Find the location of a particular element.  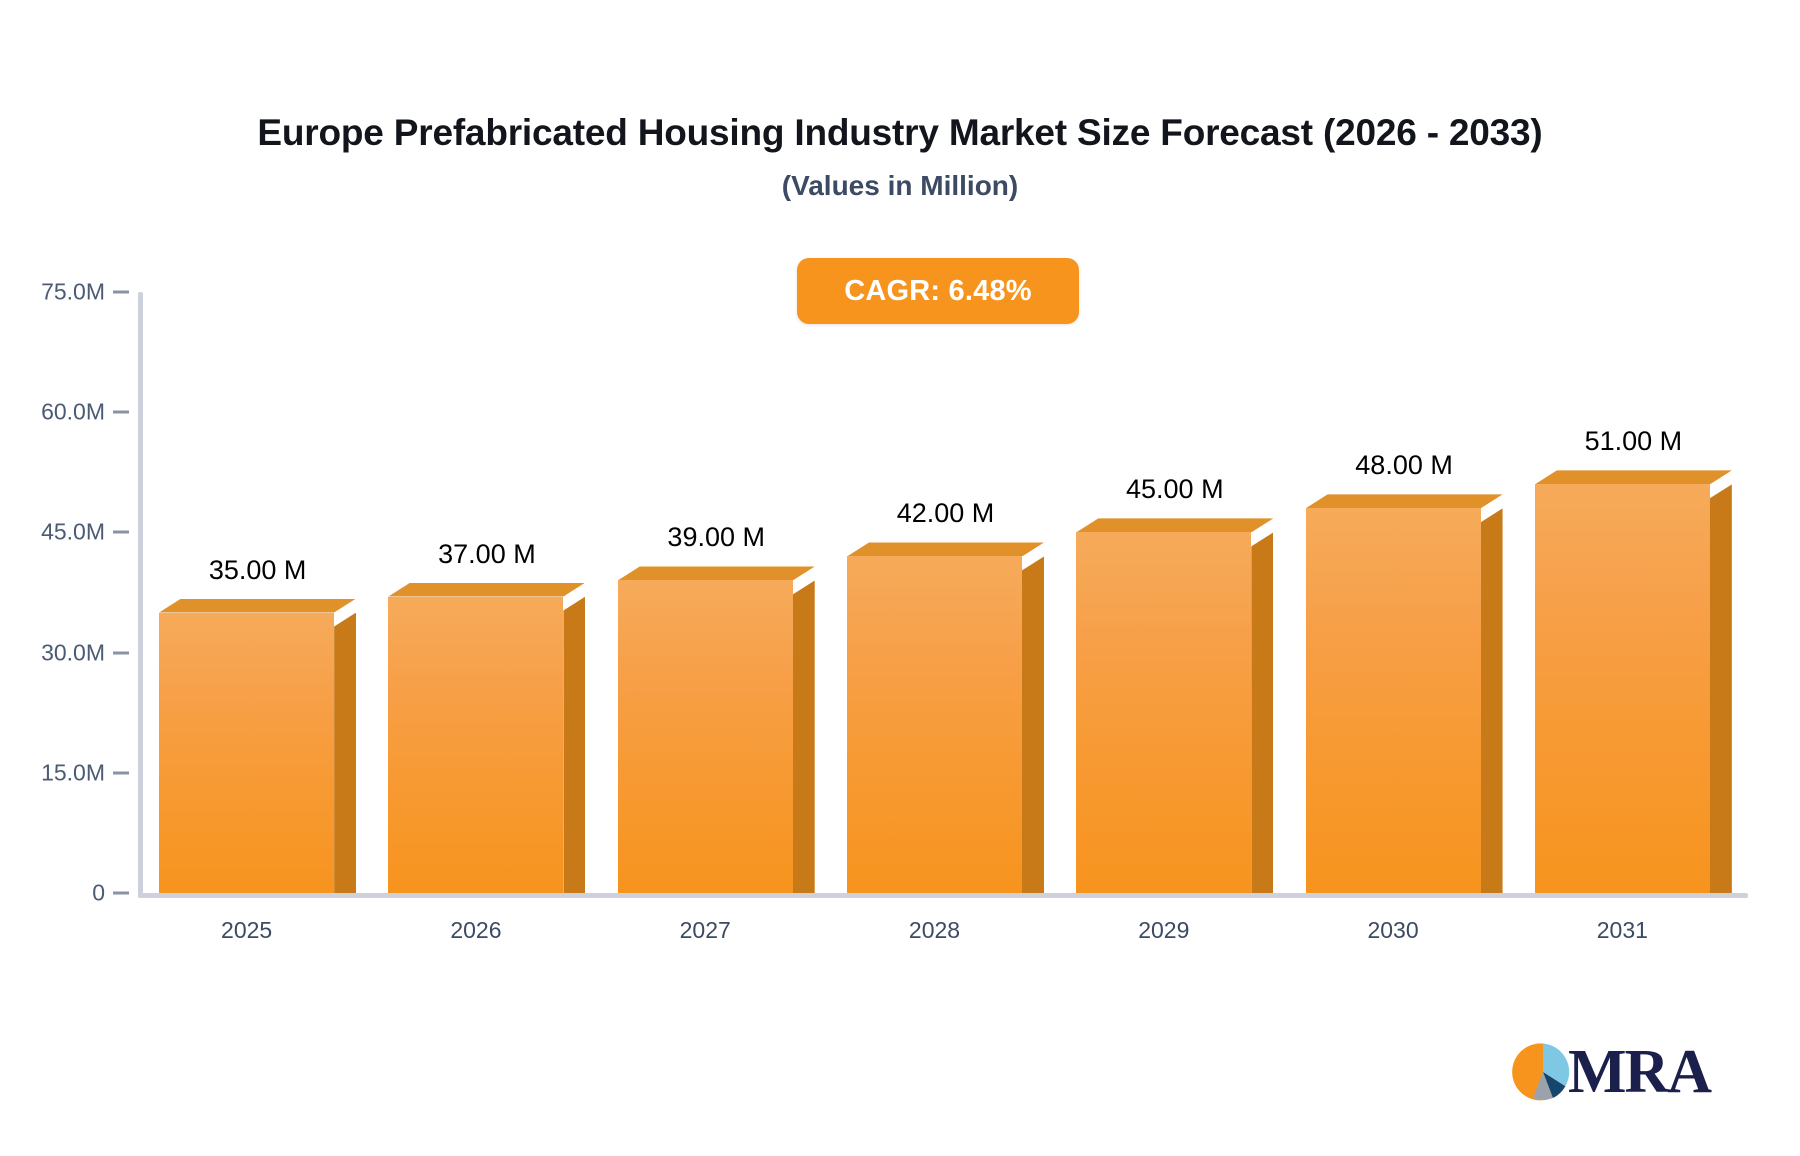

bar-value-label: 45.00 M is located at coordinates (1175, 489).